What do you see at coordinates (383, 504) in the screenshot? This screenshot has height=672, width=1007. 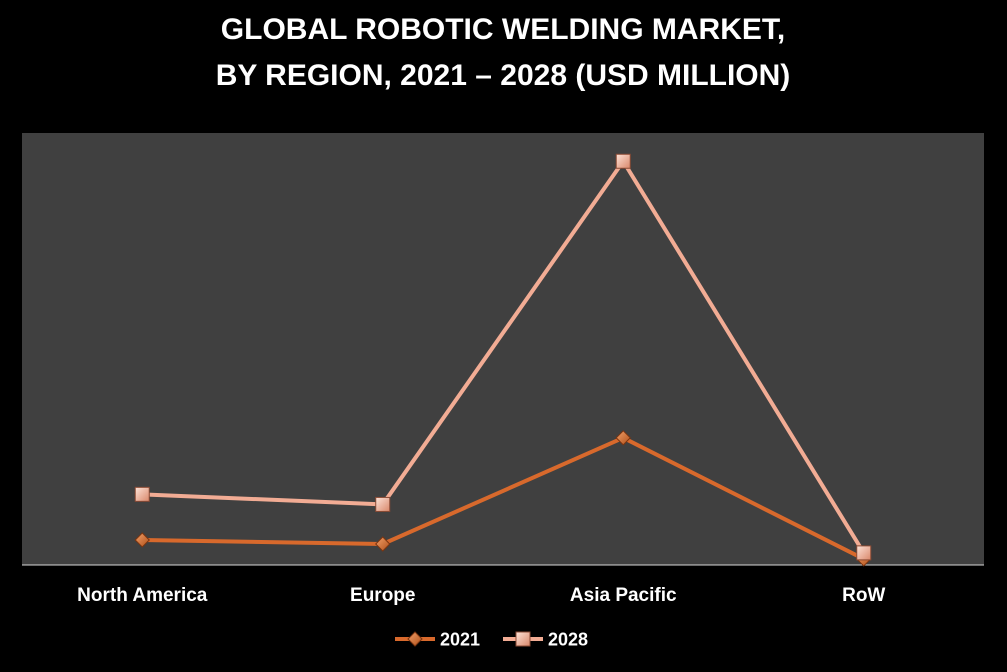 I see `series-2028-point-europe` at bounding box center [383, 504].